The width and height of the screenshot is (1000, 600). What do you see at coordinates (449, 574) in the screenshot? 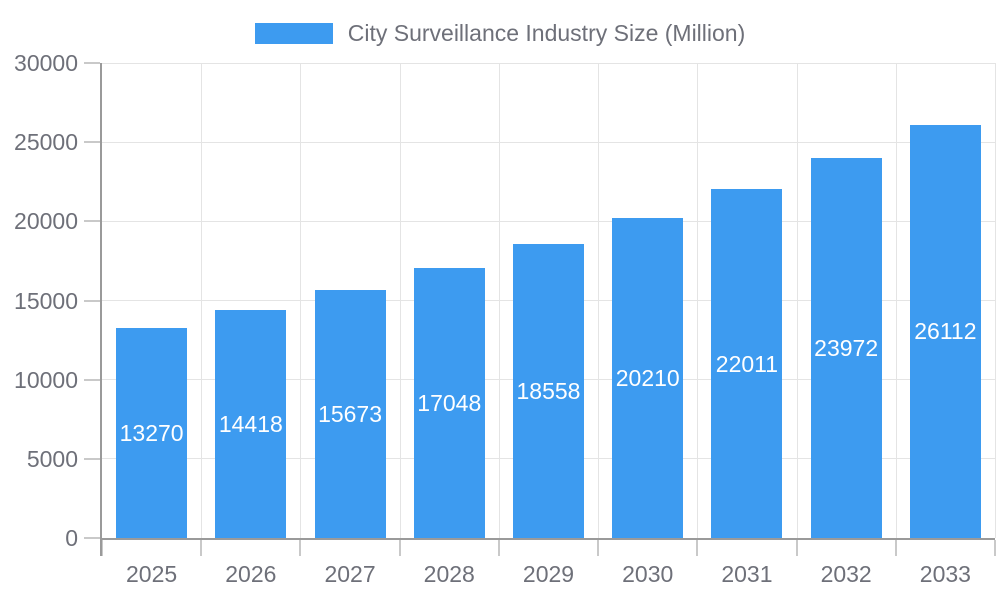
I see `x-axis-label: 2028` at bounding box center [449, 574].